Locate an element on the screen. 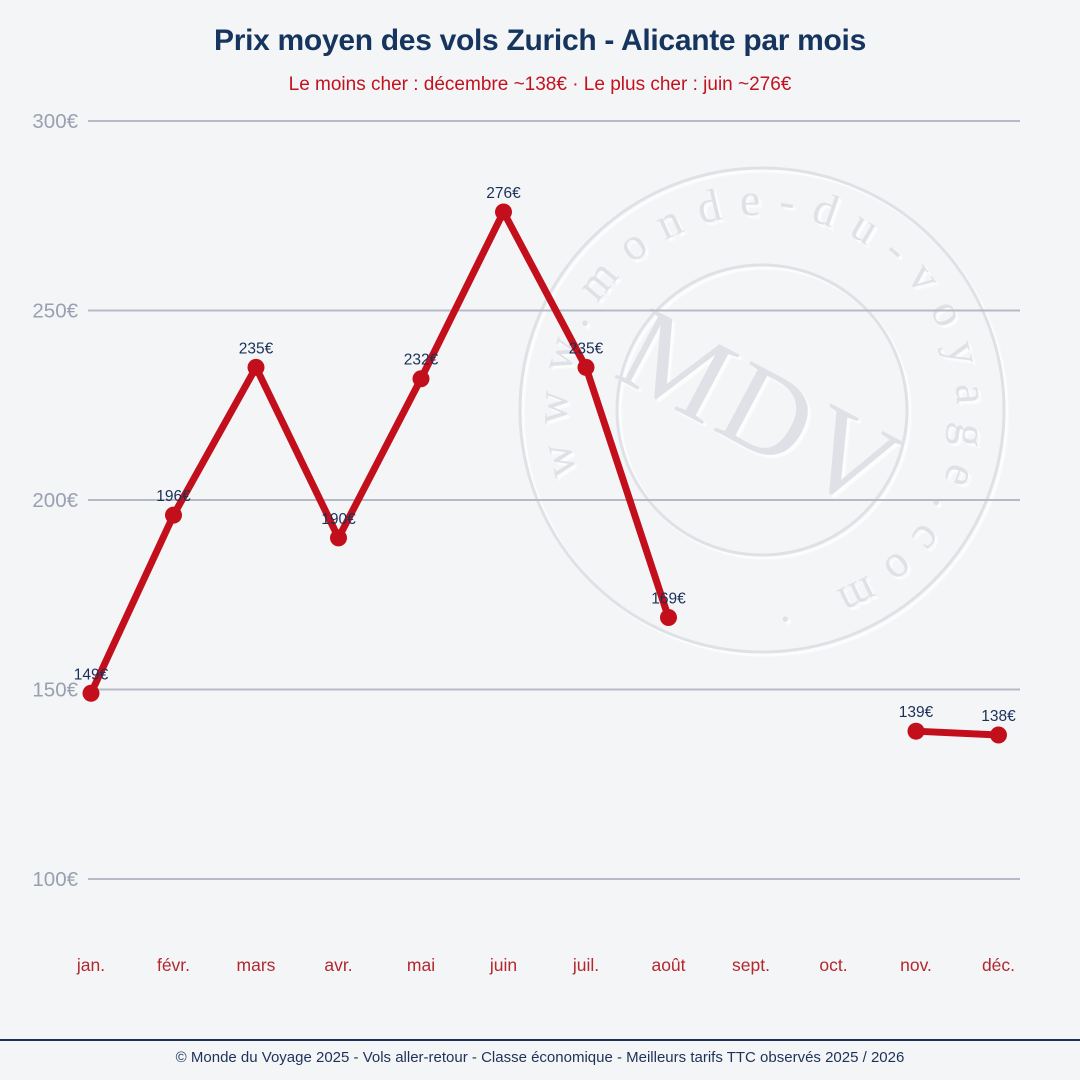  data-point-label: 276€ is located at coordinates (503, 193).